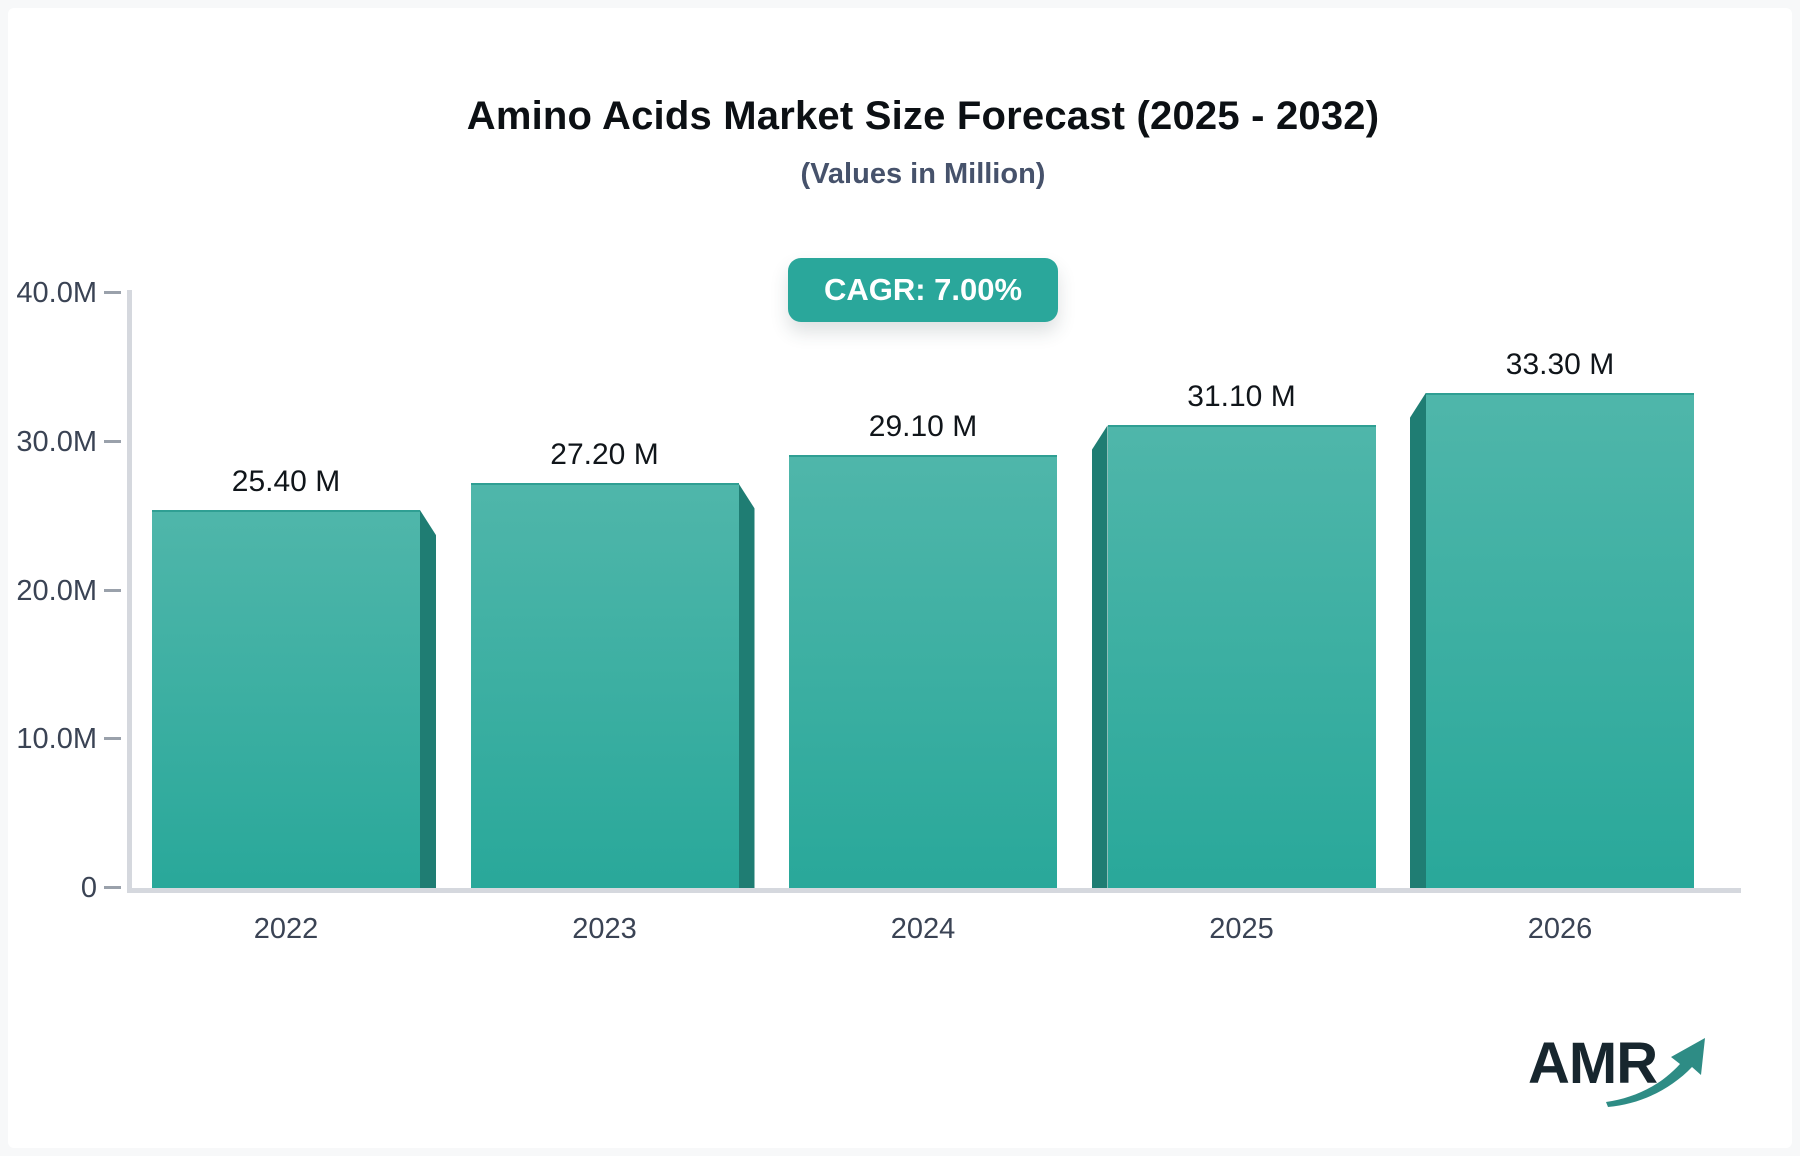 The height and width of the screenshot is (1156, 1800). Describe the element at coordinates (1560, 364) in the screenshot. I see `bar-value-label: 33.30 M` at that location.